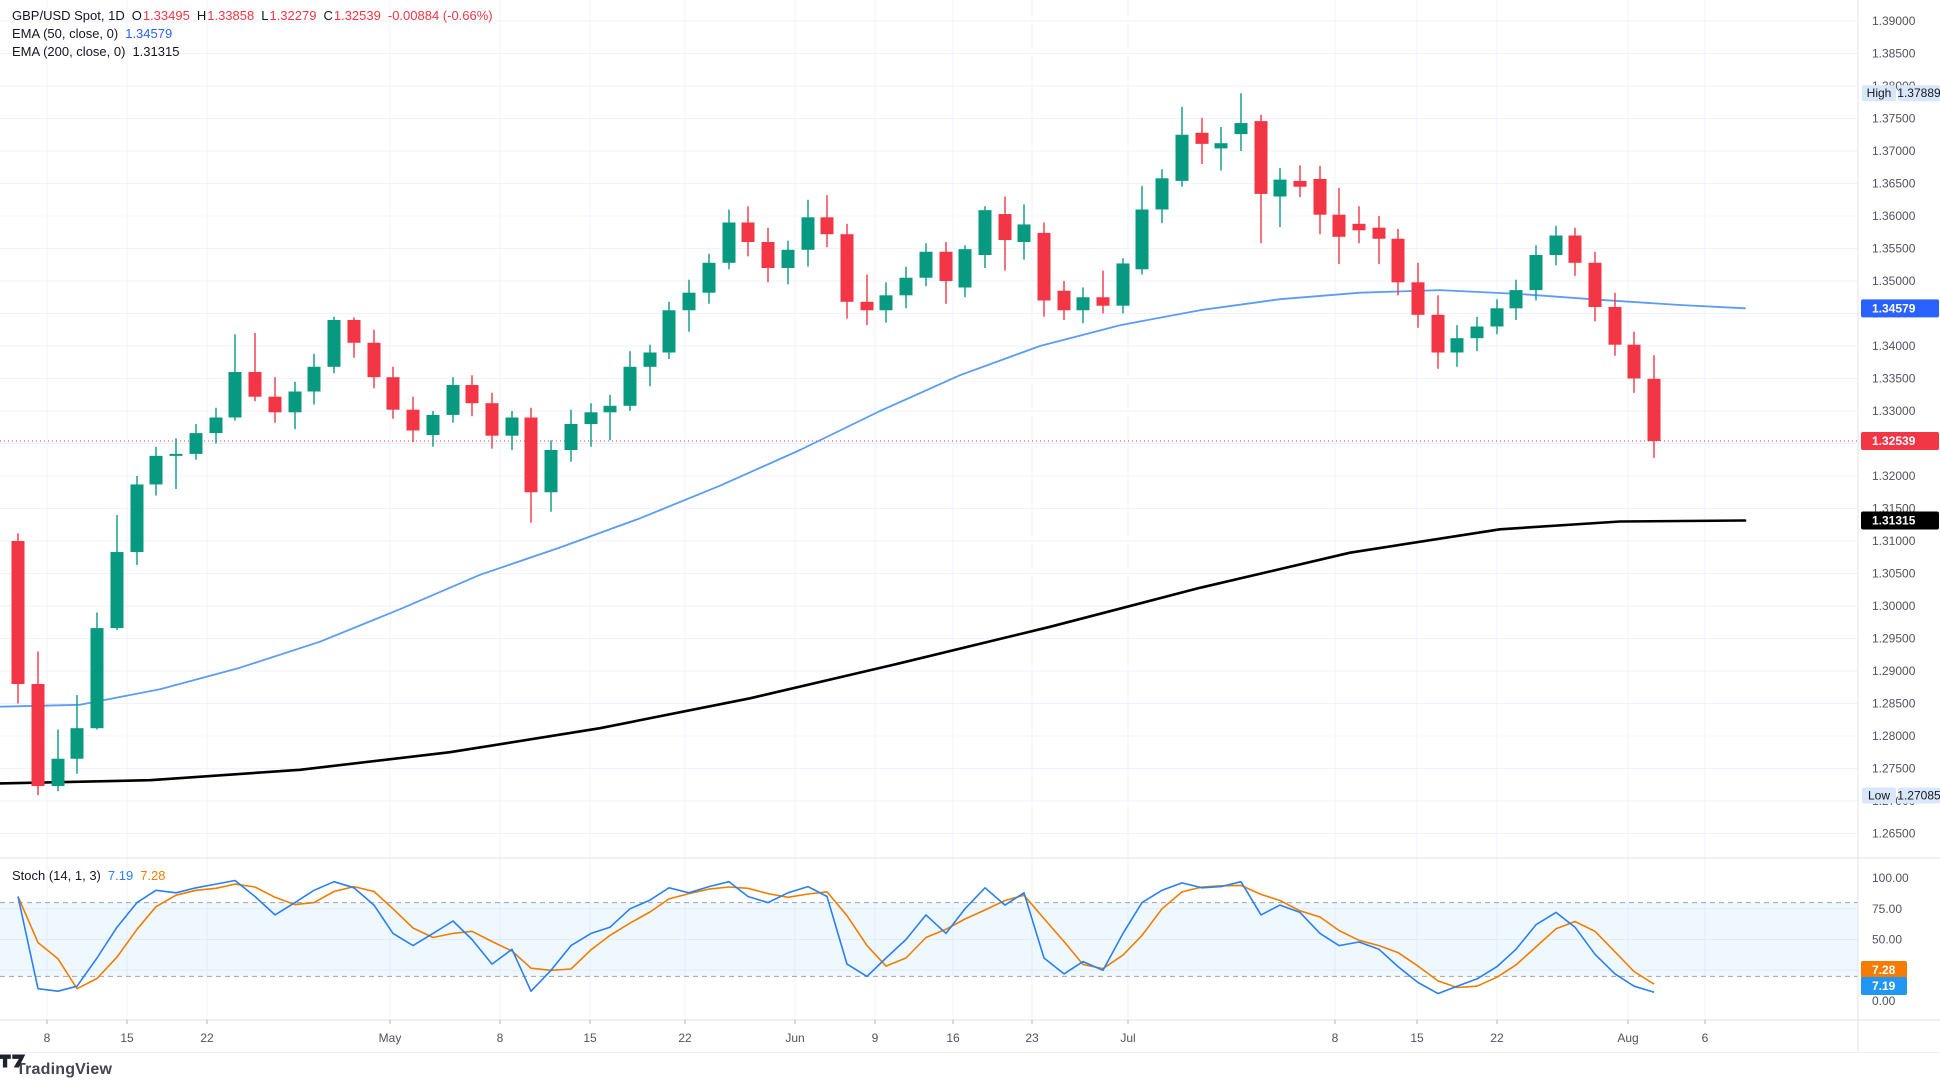 Image resolution: width=1940 pixels, height=1086 pixels. Describe the element at coordinates (1032, 1038) in the screenshot. I see `svg-text: 23` at that location.